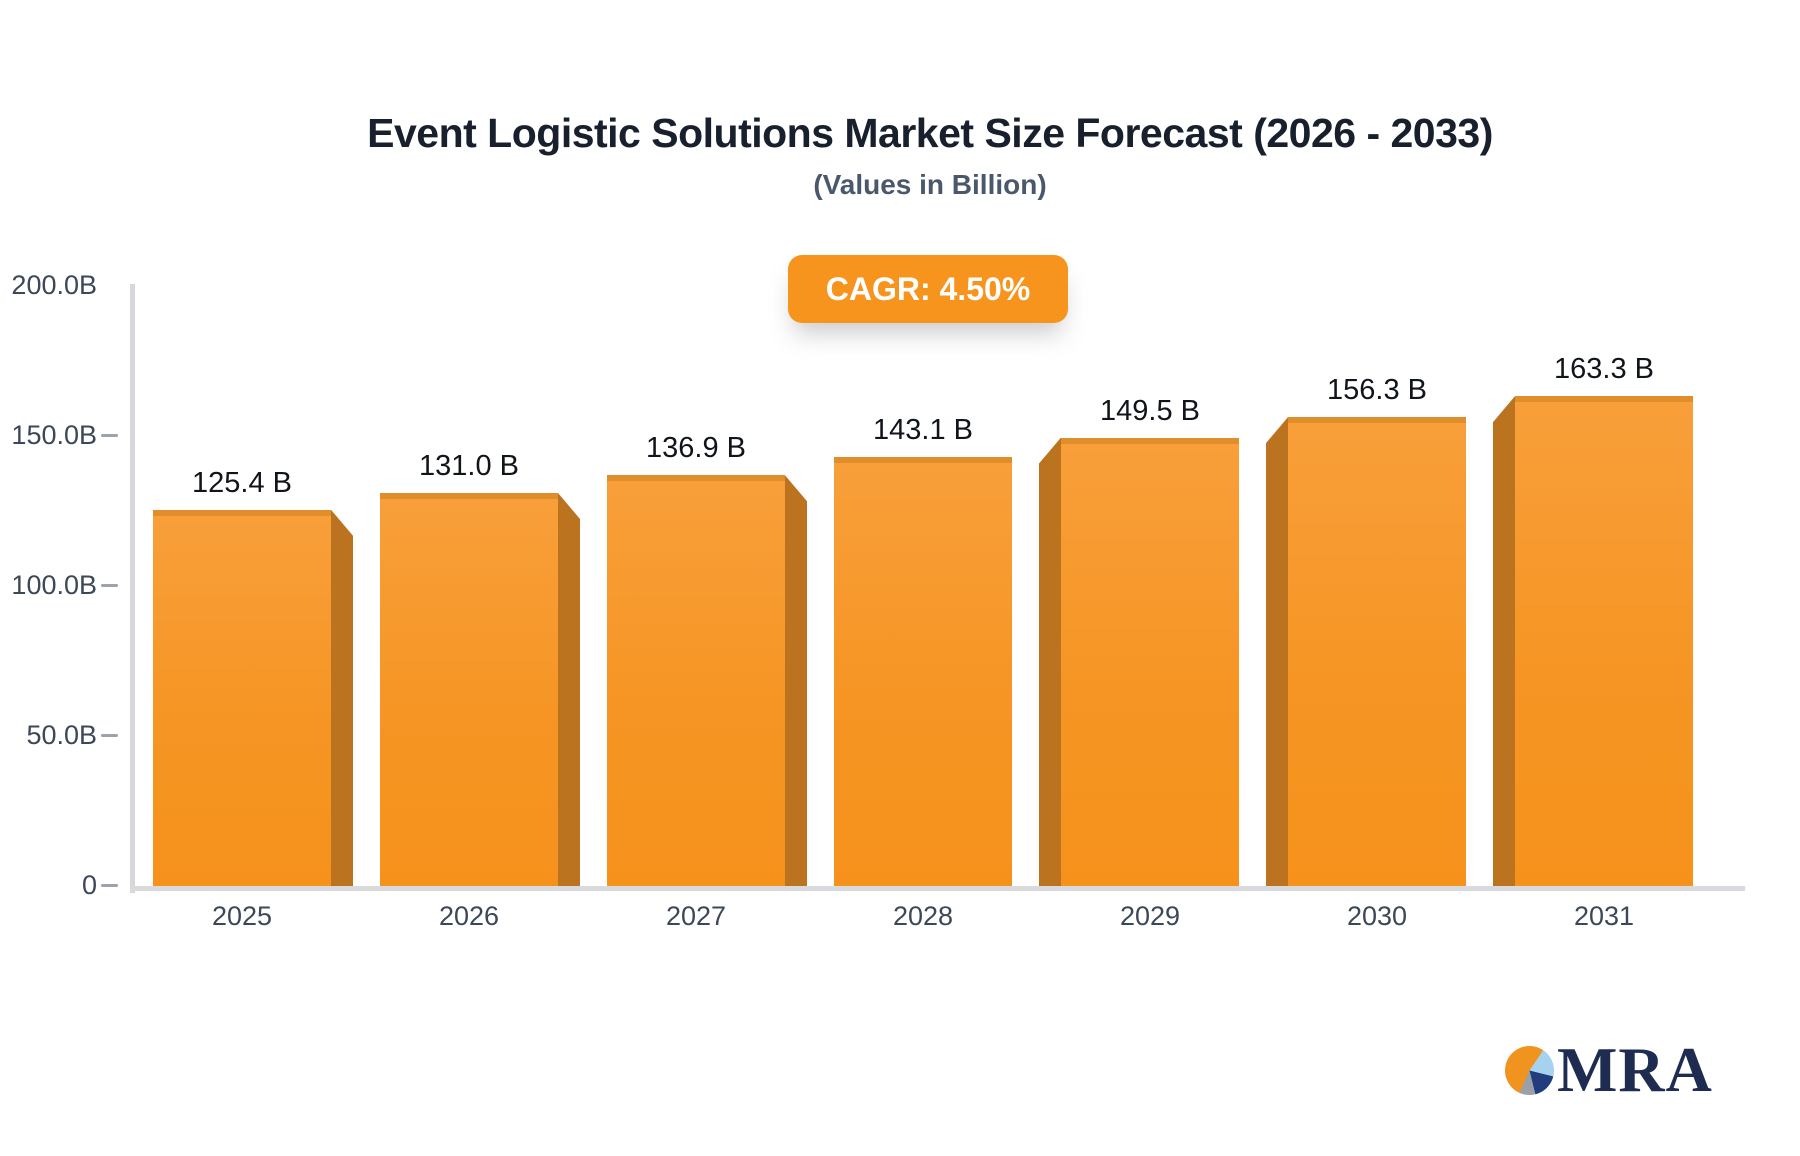  What do you see at coordinates (696, 680) in the screenshot?
I see `bar-2027` at bounding box center [696, 680].